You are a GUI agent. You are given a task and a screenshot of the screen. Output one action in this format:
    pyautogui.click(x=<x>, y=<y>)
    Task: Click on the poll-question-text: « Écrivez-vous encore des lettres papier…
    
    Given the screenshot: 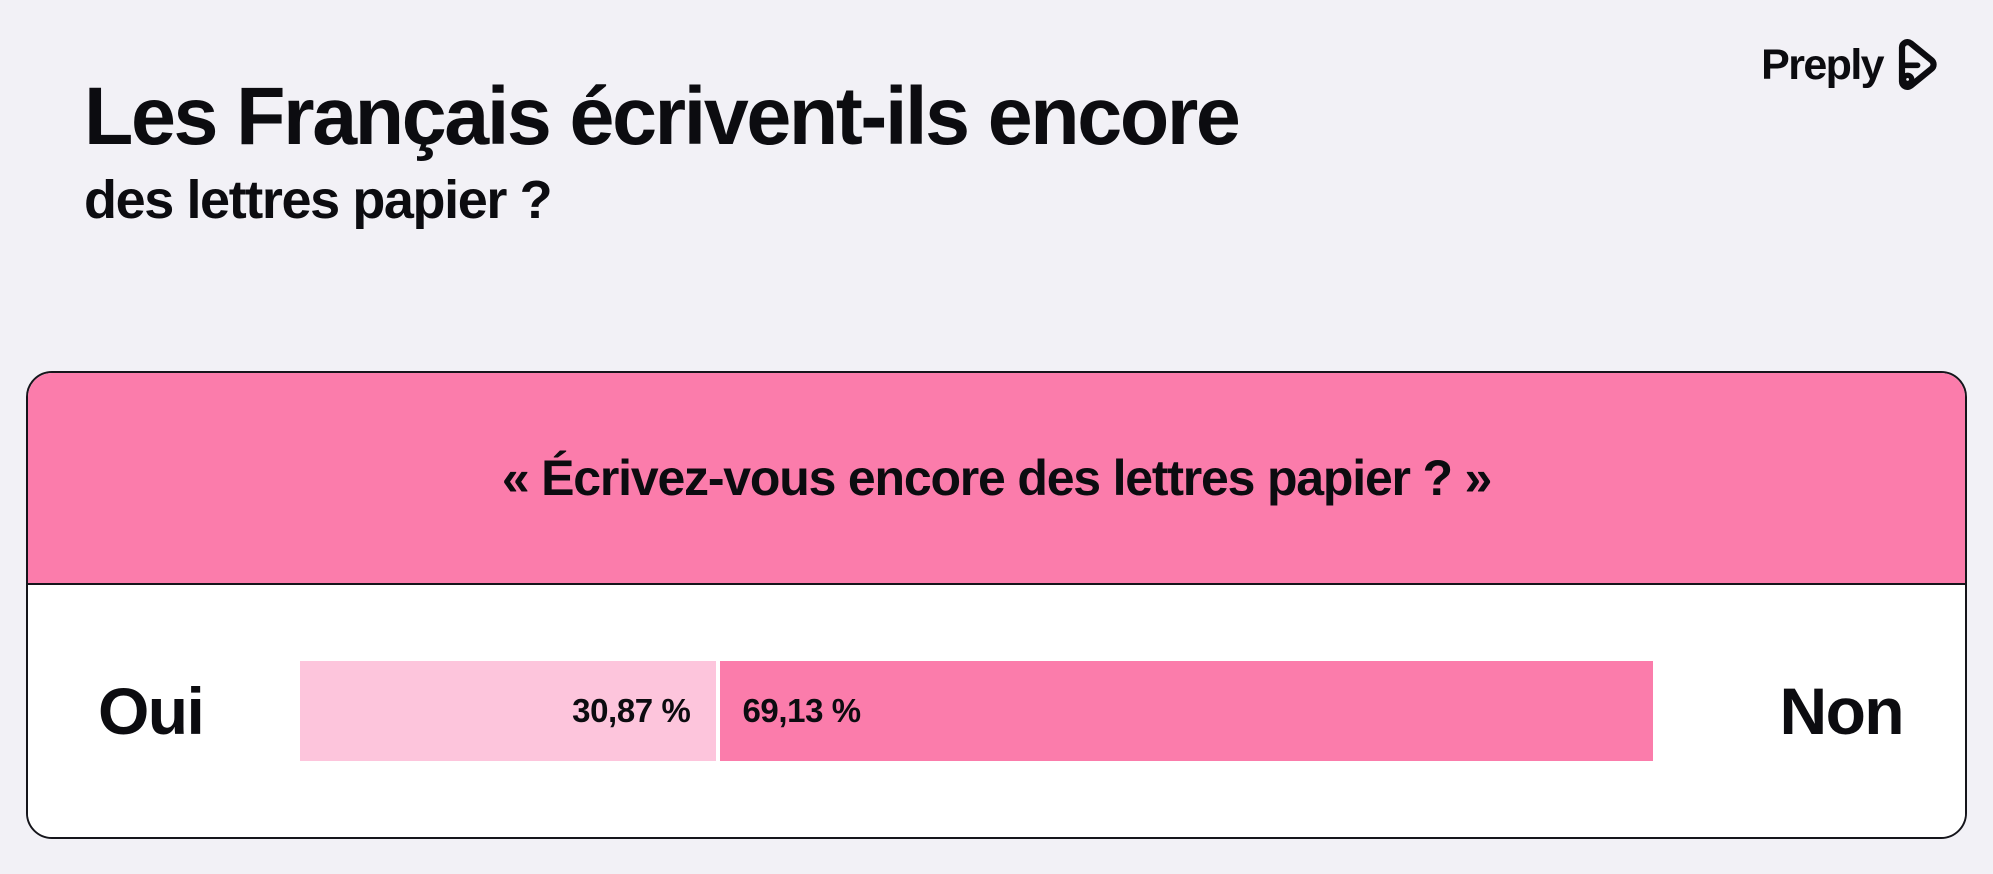 What is the action you would take?
    pyautogui.click(x=997, y=478)
    